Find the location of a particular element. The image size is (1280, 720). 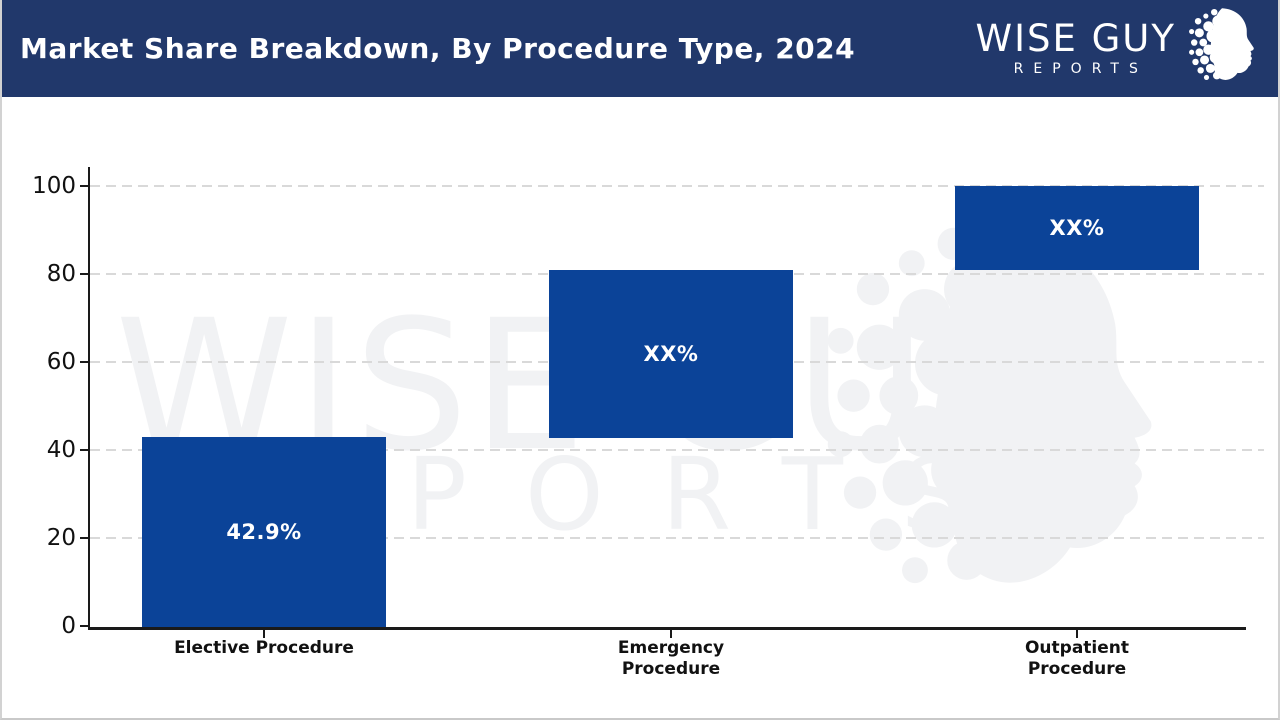

brand-logo-text: WISE GUY REPORTS is located at coordinates (1076, 48).